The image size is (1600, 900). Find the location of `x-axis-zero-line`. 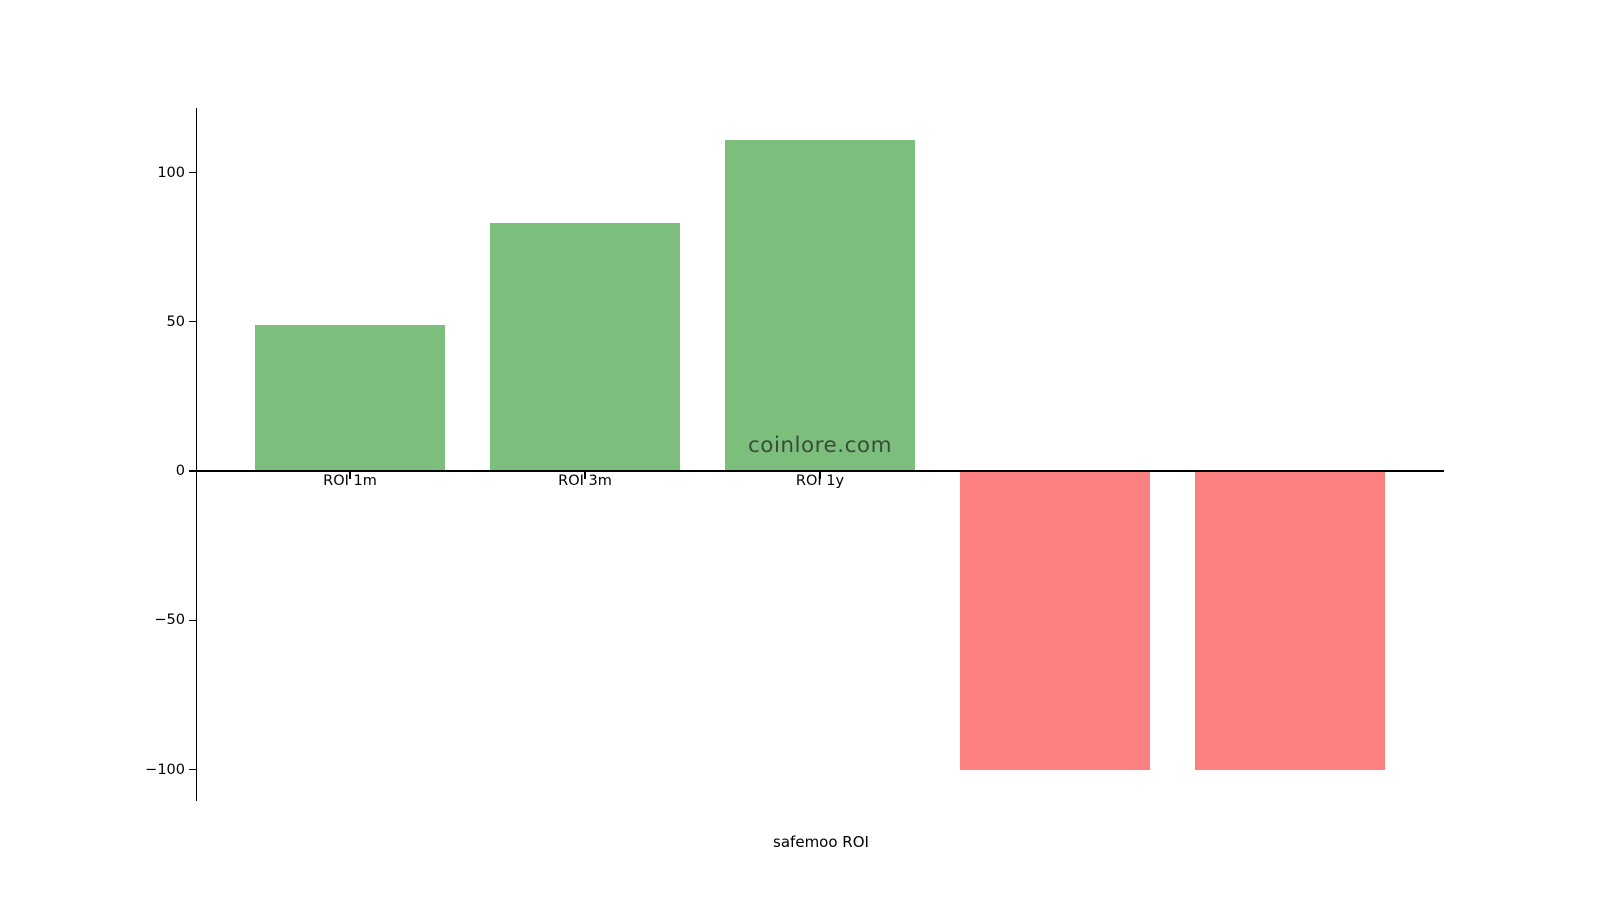

x-axis-zero-line is located at coordinates (820, 471).